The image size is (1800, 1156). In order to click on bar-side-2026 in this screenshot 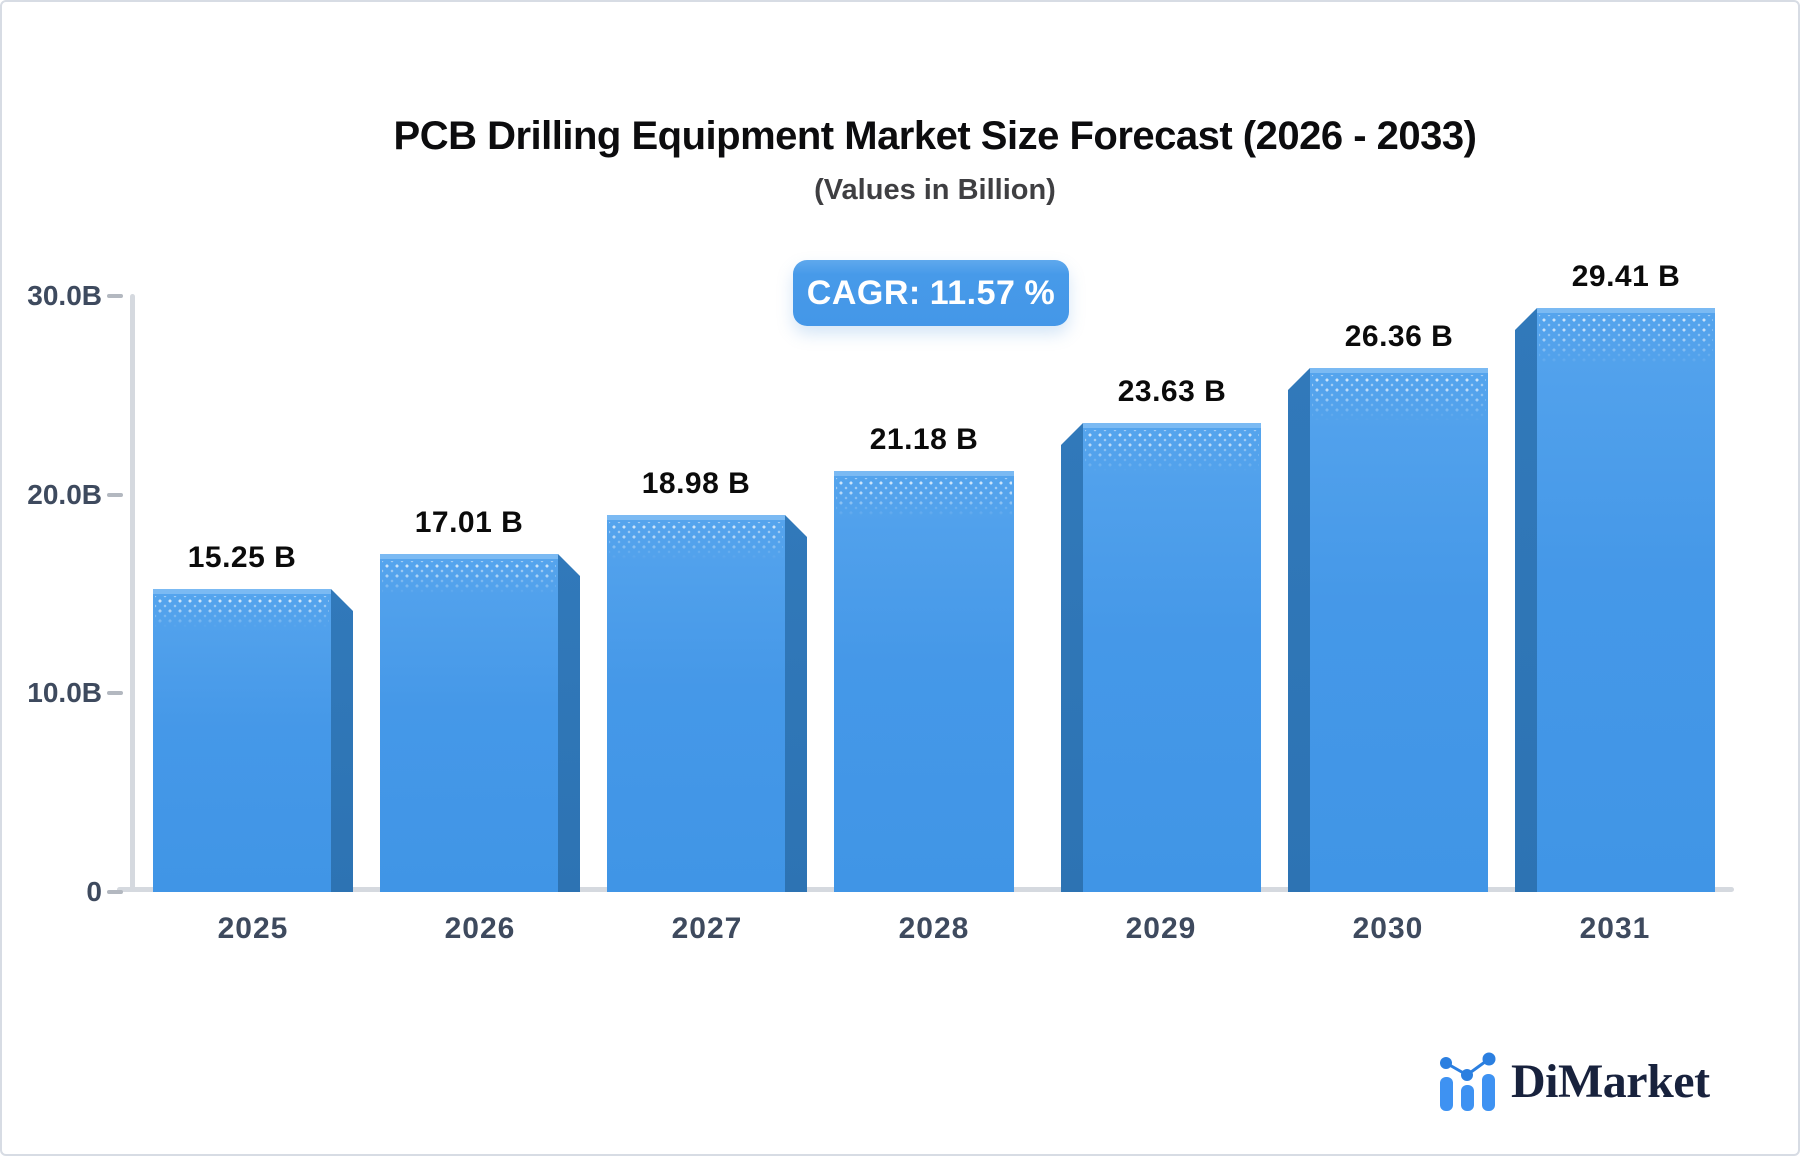, I will do `click(569, 723)`.